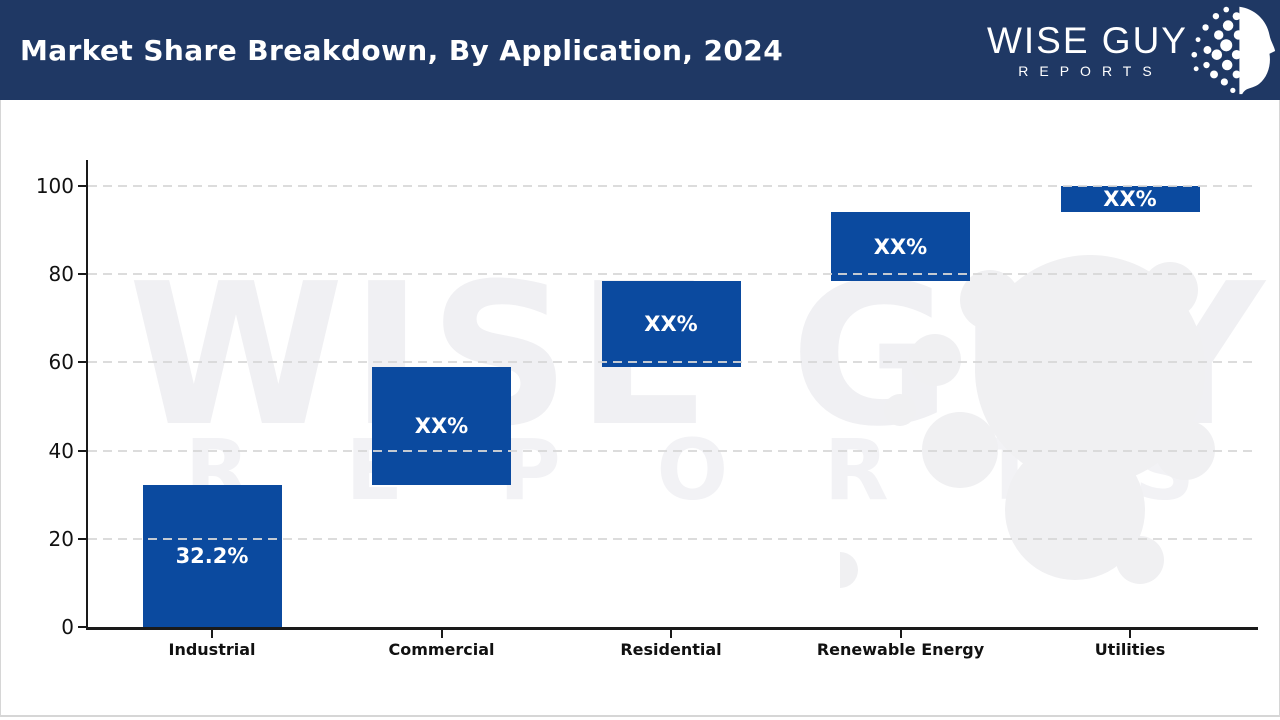  Describe the element at coordinates (1233, 50) in the screenshot. I see `wiseguy-face-logo-icon` at that location.